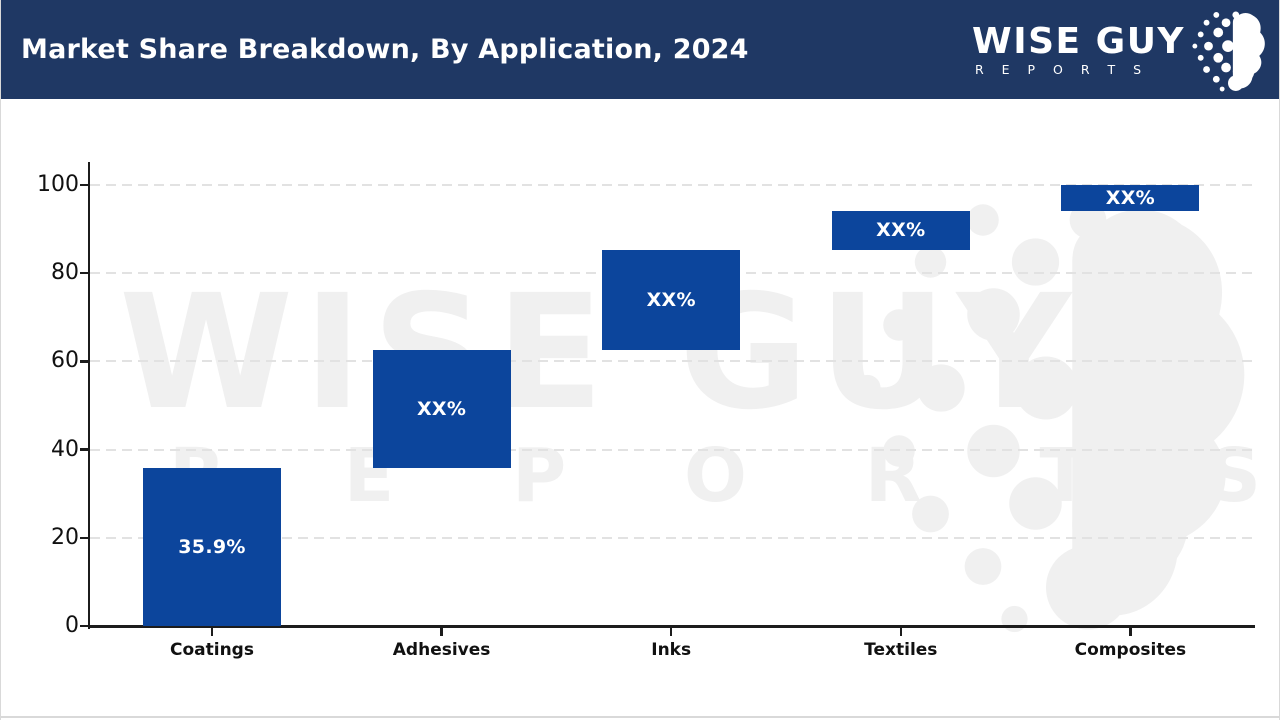 Image resolution: width=1280 pixels, height=720 pixels. What do you see at coordinates (1228, 51) in the screenshot?
I see `logo-face-icon` at bounding box center [1228, 51].